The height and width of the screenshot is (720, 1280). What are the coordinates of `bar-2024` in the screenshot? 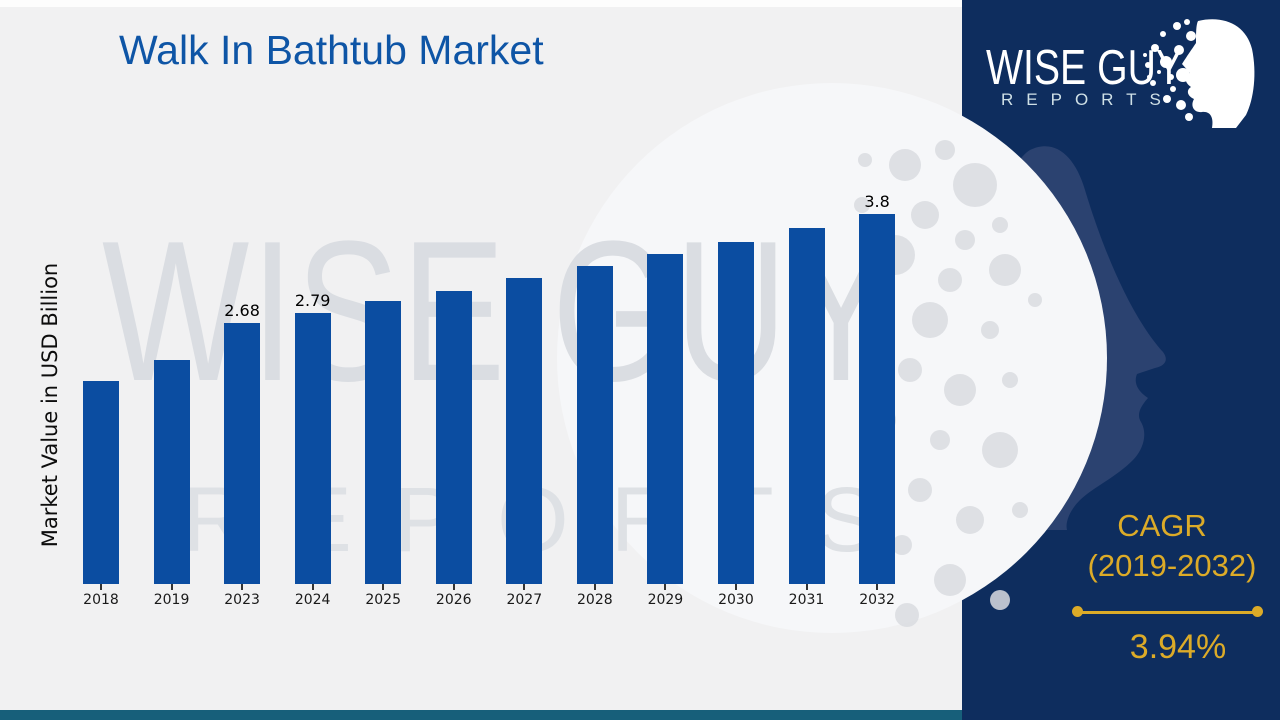 It's located at (312, 448).